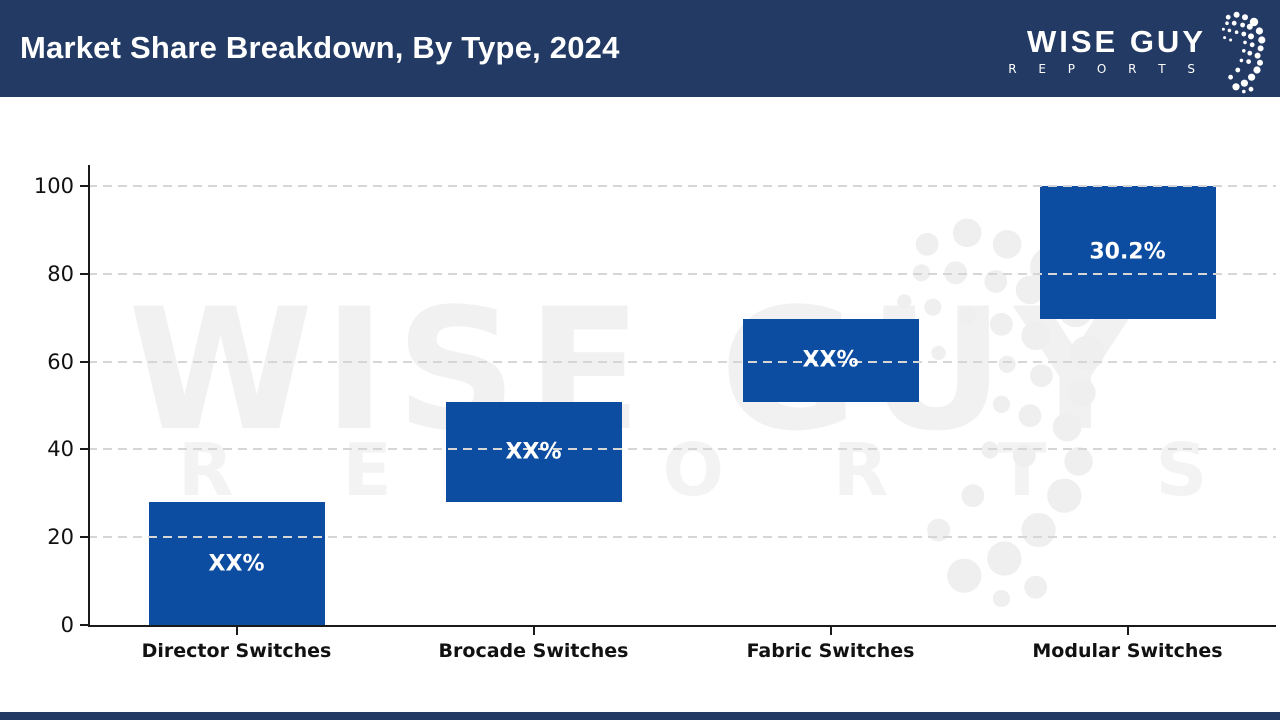 The height and width of the screenshot is (720, 1280). I want to click on bar-value-label-3: 30.2%, so click(1127, 252).